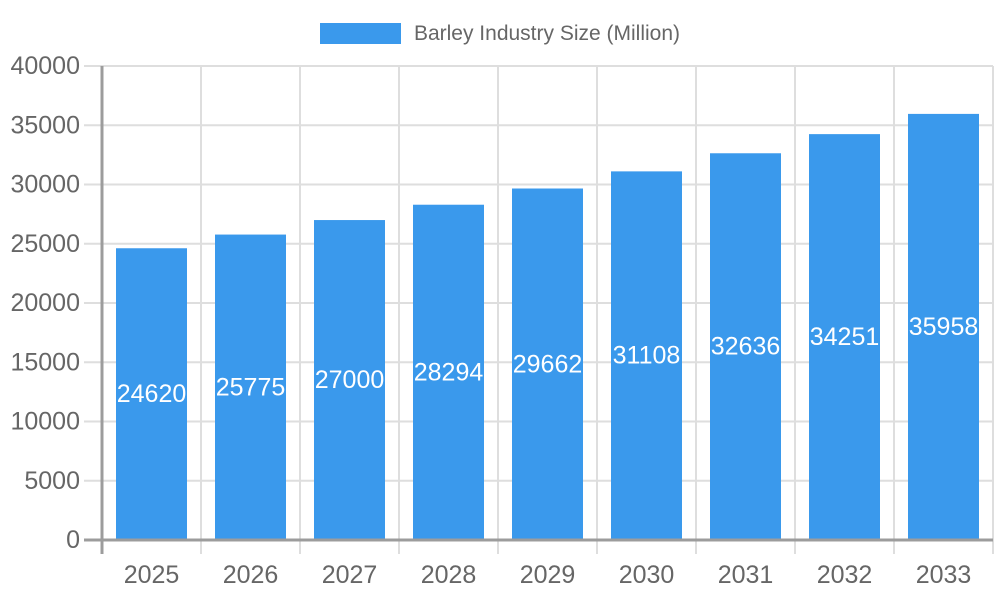  What do you see at coordinates (449, 575) in the screenshot?
I see `x-tick-label: 2028` at bounding box center [449, 575].